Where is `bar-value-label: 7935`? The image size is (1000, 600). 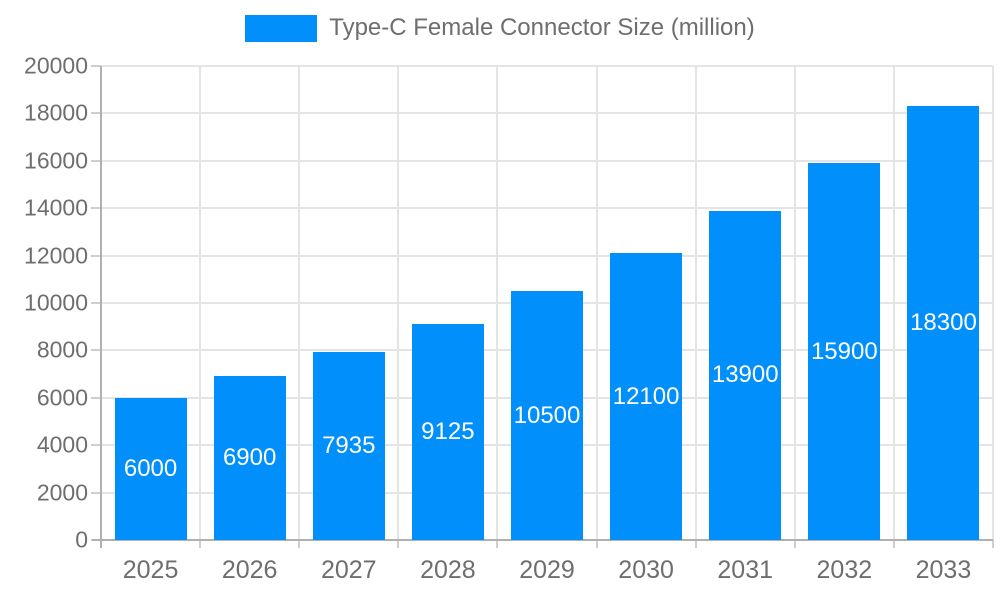
bar-value-label: 7935 is located at coordinates (349, 445).